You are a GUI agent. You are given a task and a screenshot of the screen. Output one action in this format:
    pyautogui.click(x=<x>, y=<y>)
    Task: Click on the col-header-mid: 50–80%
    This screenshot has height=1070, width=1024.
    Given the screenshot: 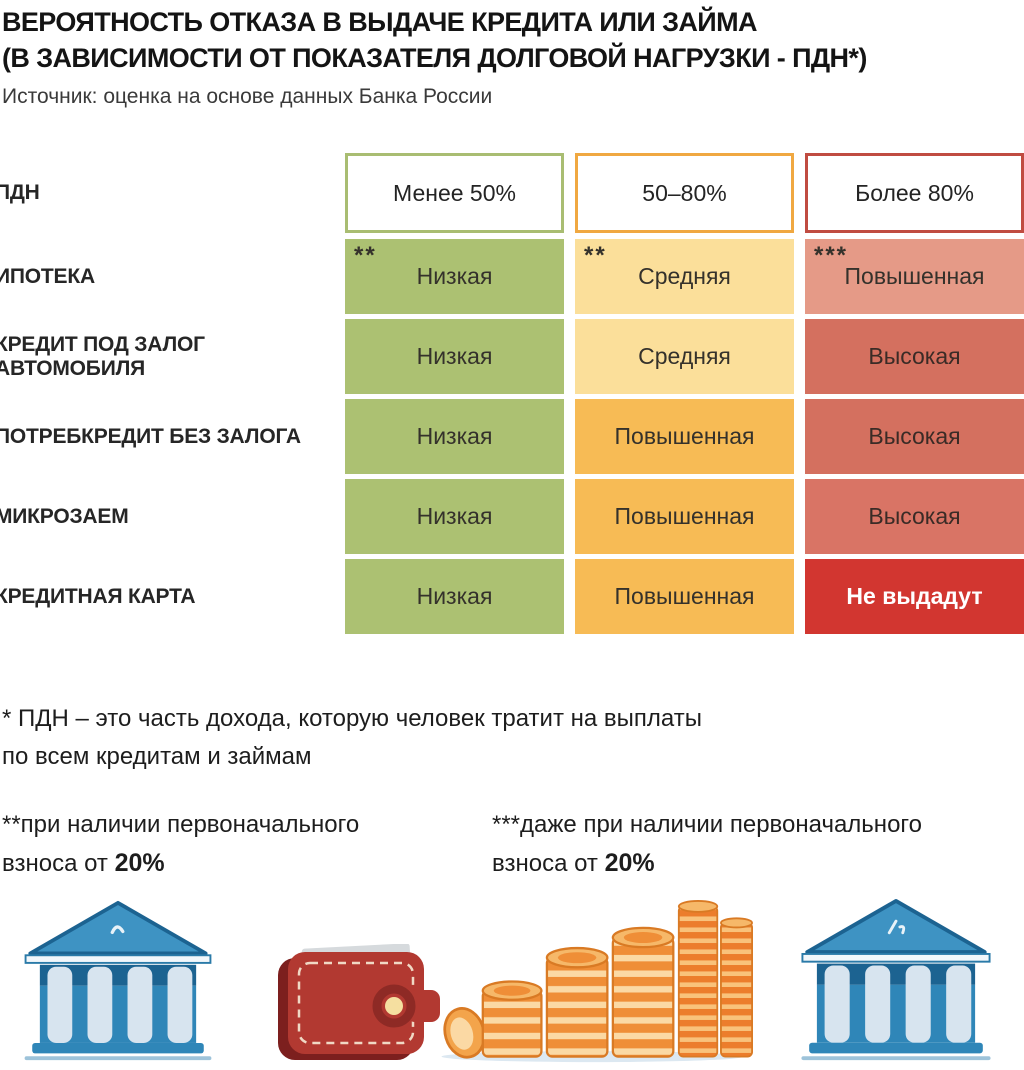 What is the action you would take?
    pyautogui.click(x=684, y=193)
    